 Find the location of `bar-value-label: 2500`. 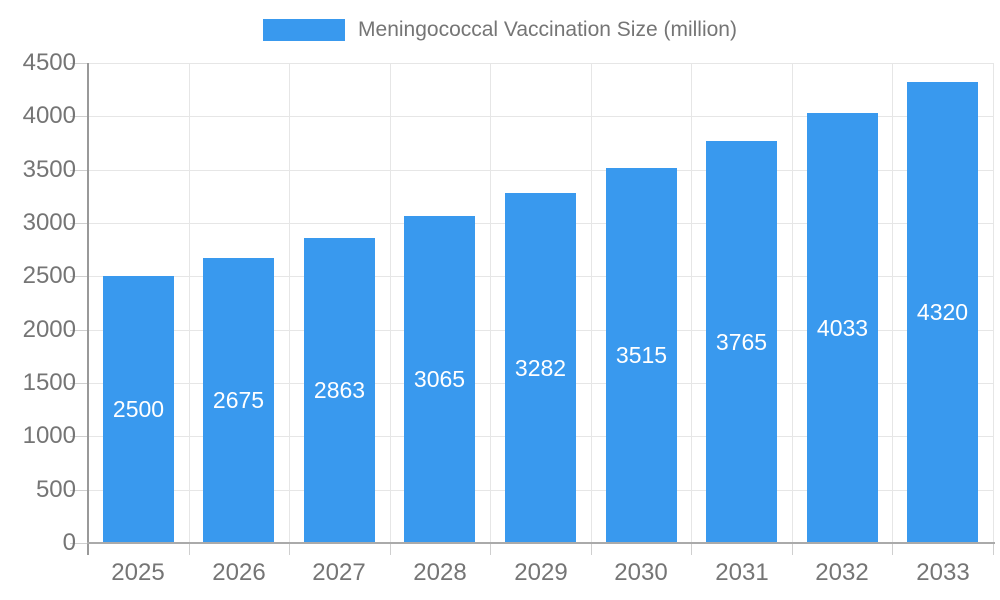

bar-value-label: 2500 is located at coordinates (138, 409).